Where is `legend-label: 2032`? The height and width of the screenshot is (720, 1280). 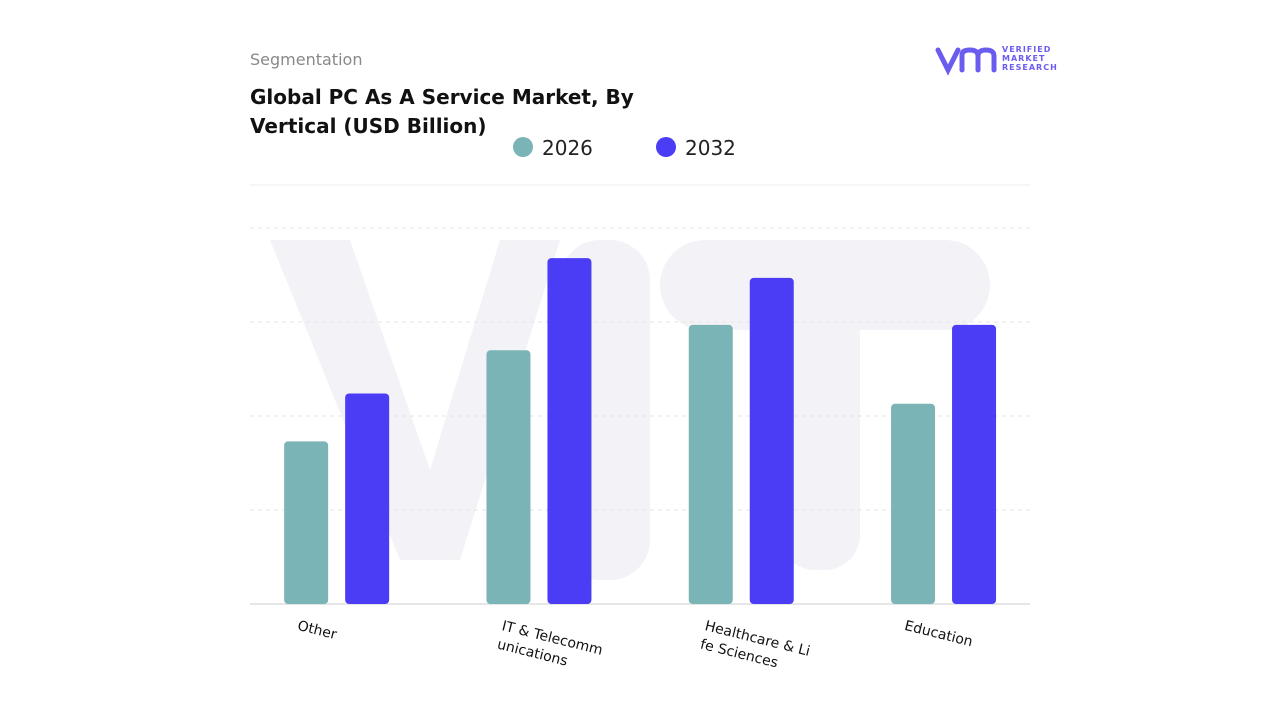 legend-label: 2032 is located at coordinates (710, 148).